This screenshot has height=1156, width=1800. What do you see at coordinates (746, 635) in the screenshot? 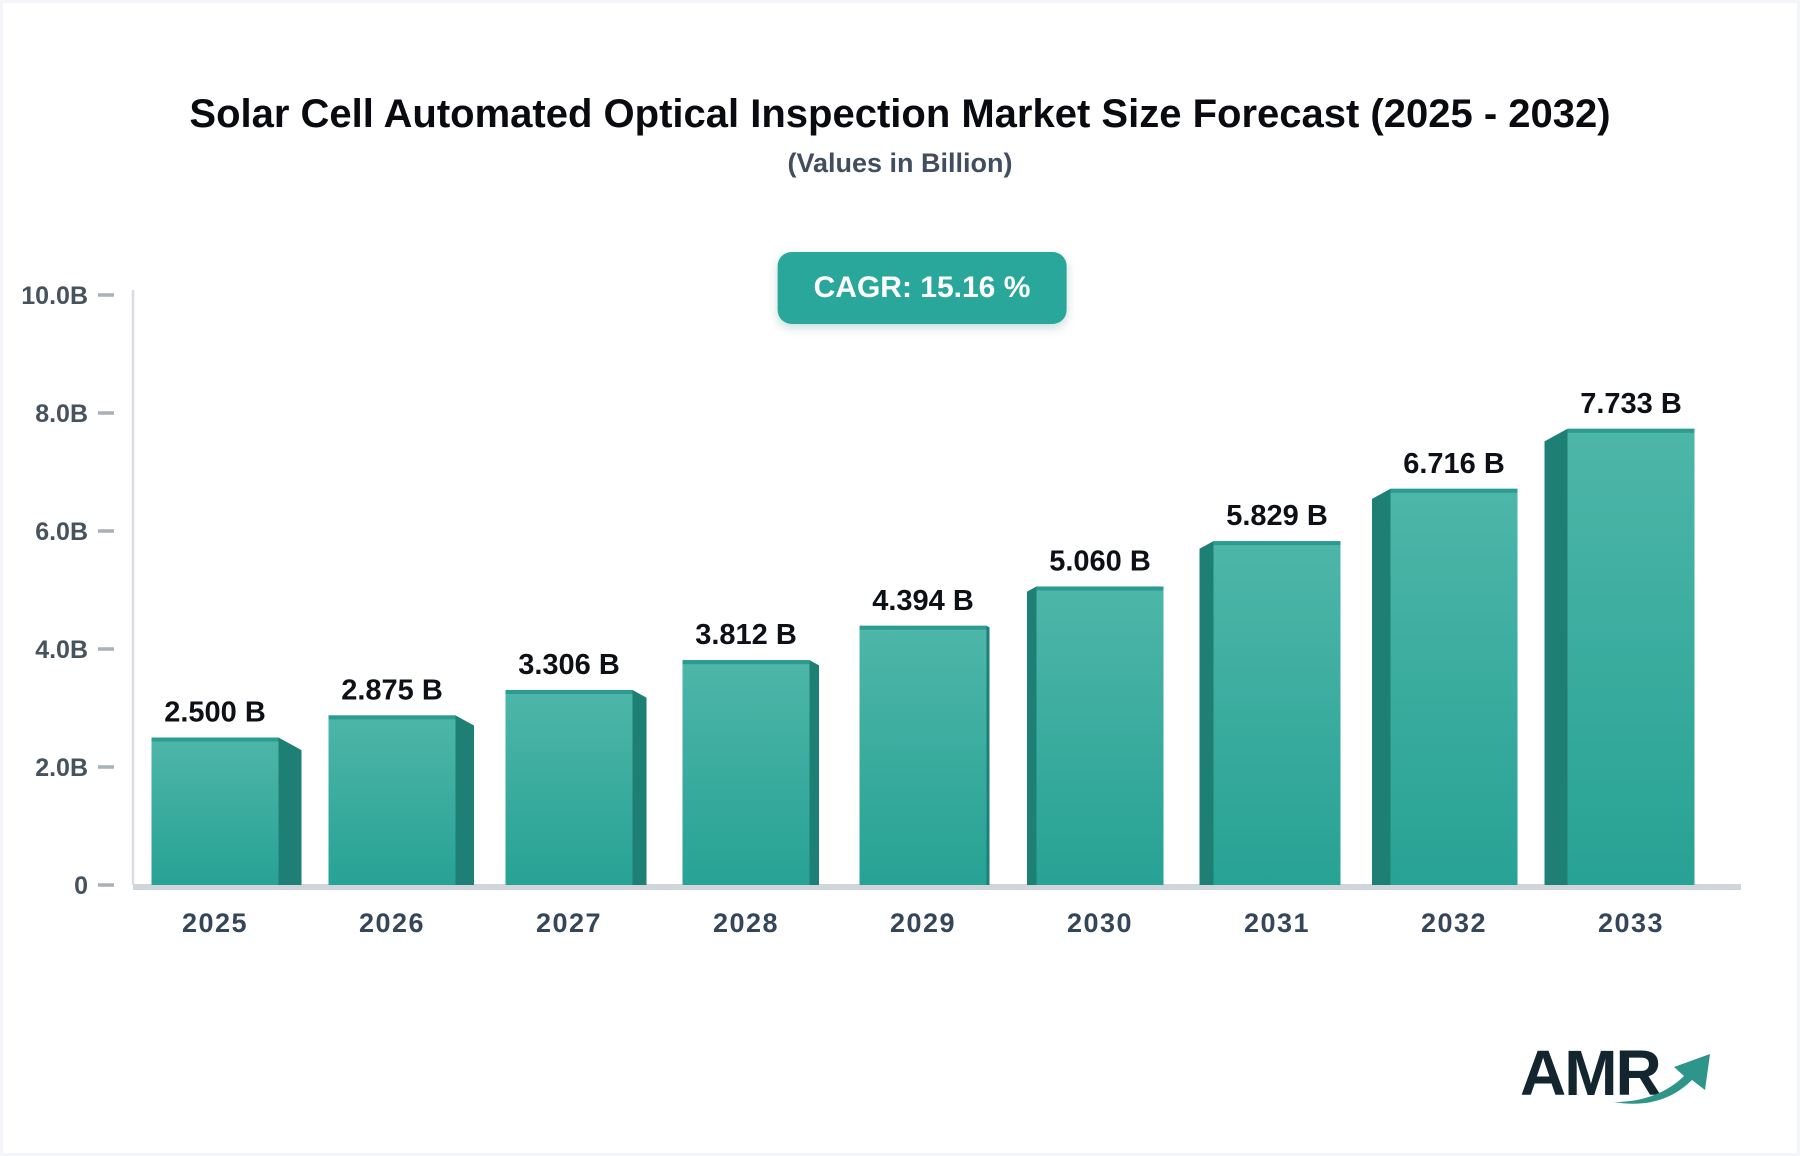
I see `bar-value-label: 3.812 B` at bounding box center [746, 635].